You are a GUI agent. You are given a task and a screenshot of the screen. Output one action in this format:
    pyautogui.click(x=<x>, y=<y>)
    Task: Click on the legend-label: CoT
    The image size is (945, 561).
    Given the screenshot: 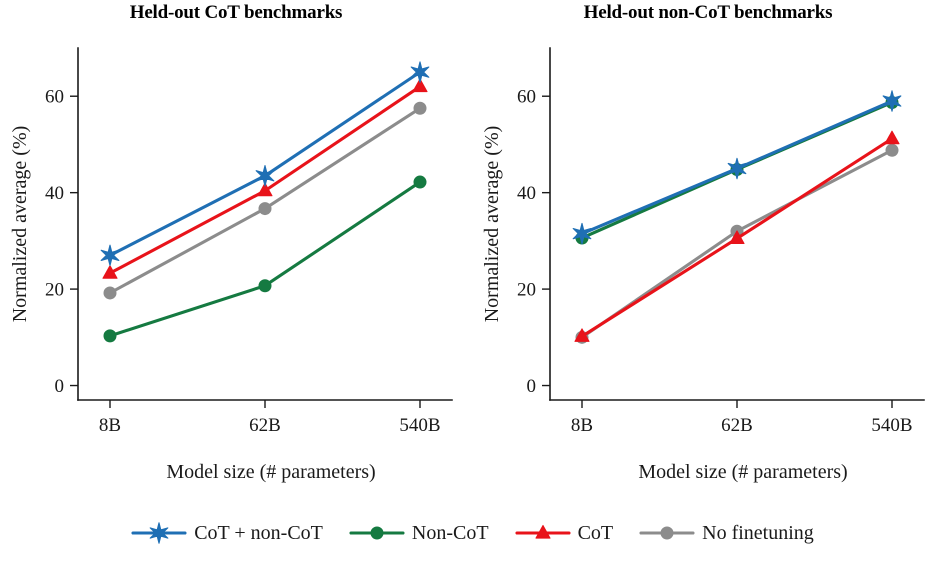 What is the action you would take?
    pyautogui.click(x=595, y=532)
    